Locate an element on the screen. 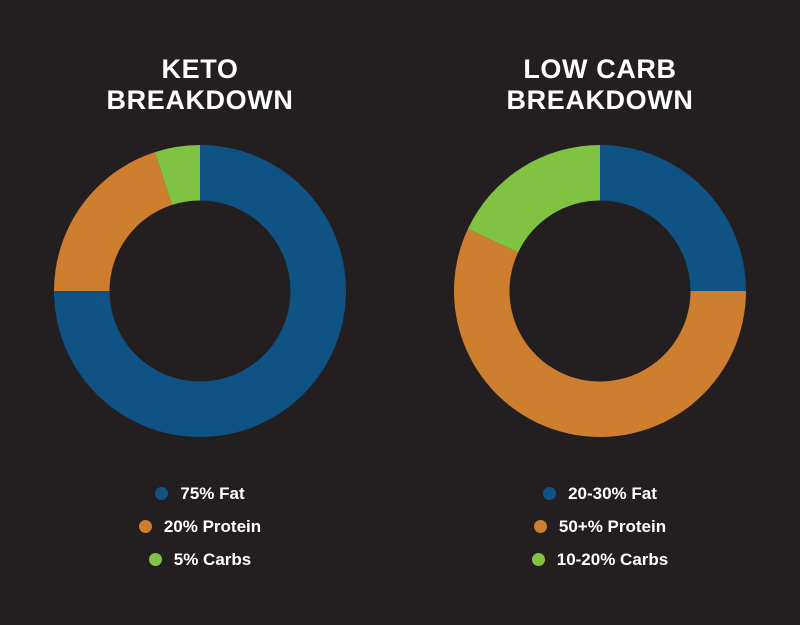 The width and height of the screenshot is (800, 625). legend-item-label: 75% Fat is located at coordinates (212, 493).